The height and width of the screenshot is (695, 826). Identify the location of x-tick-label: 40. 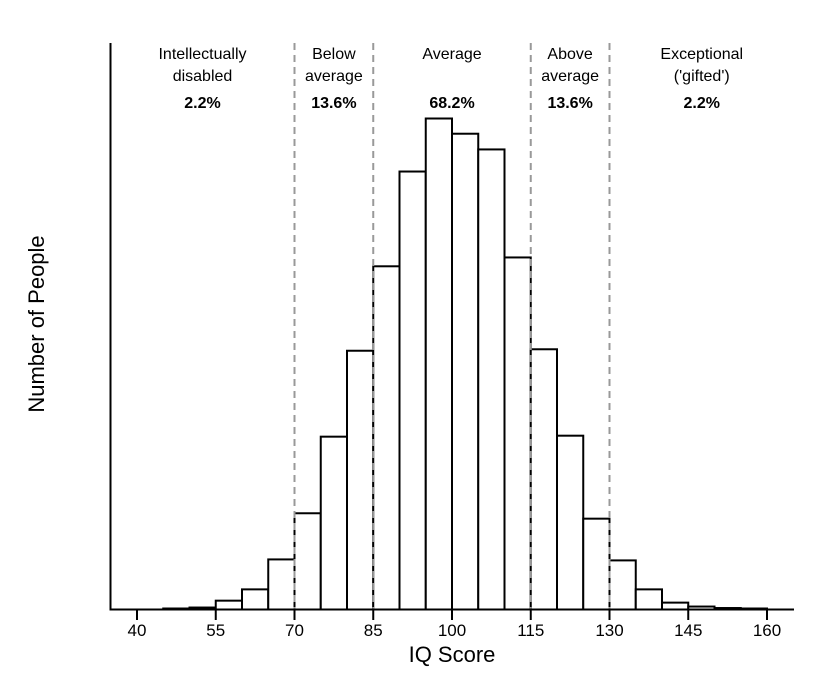
(137, 630).